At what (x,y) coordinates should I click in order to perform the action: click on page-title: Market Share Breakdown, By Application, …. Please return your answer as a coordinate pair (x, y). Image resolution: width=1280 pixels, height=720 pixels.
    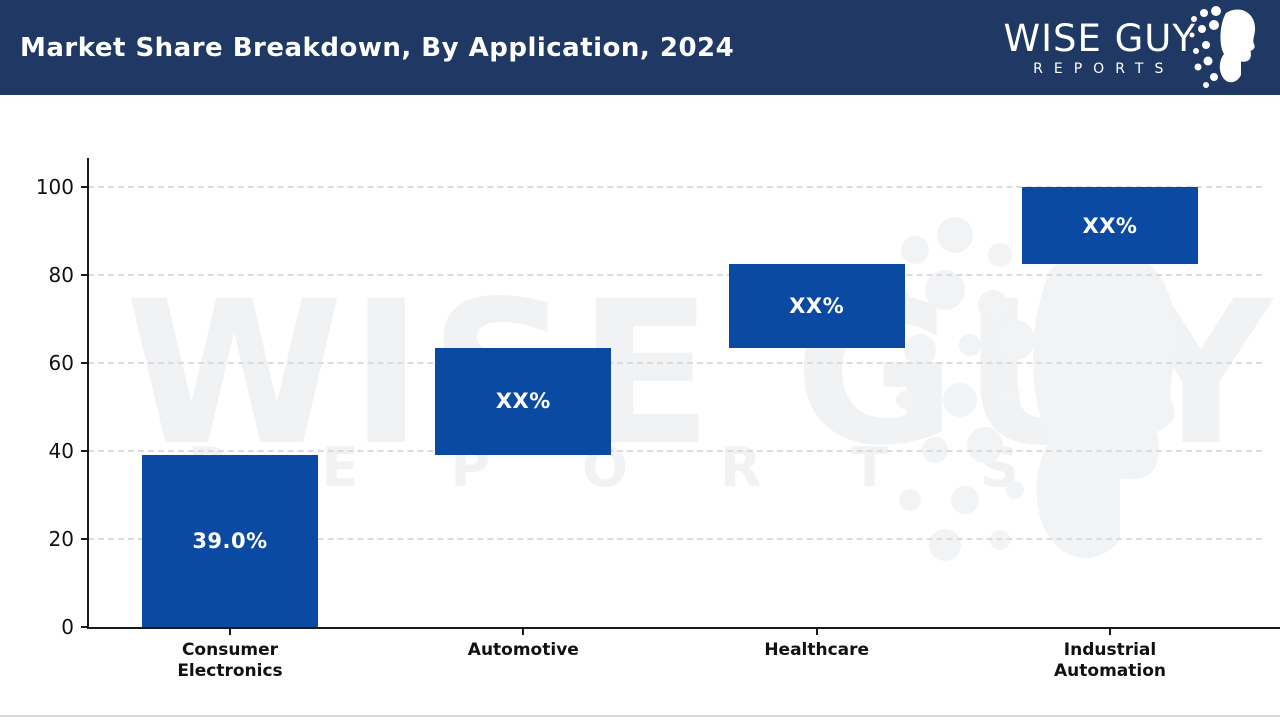
    Looking at the image, I should click on (377, 47).